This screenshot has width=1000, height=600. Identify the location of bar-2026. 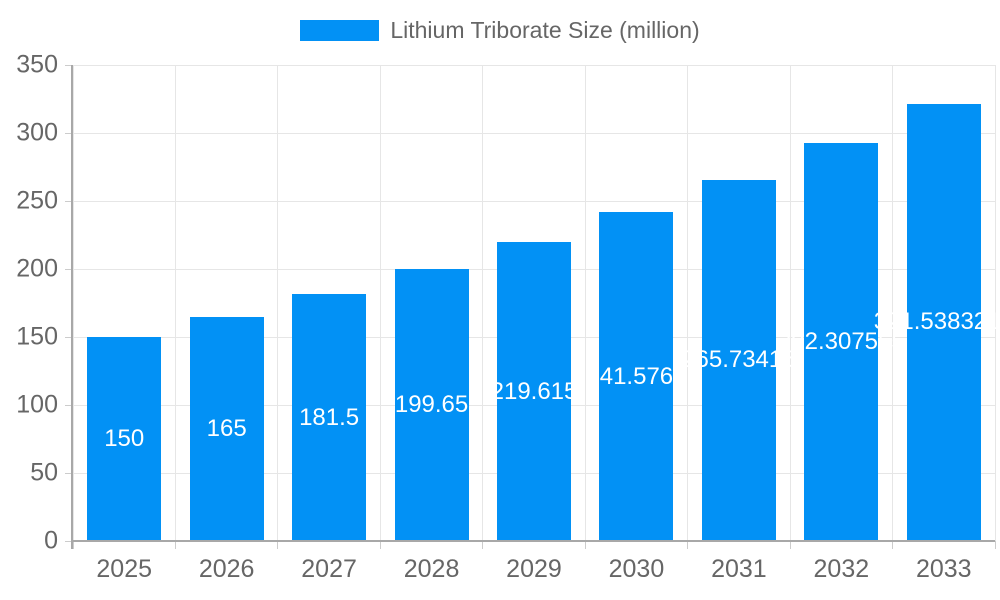
(226, 428).